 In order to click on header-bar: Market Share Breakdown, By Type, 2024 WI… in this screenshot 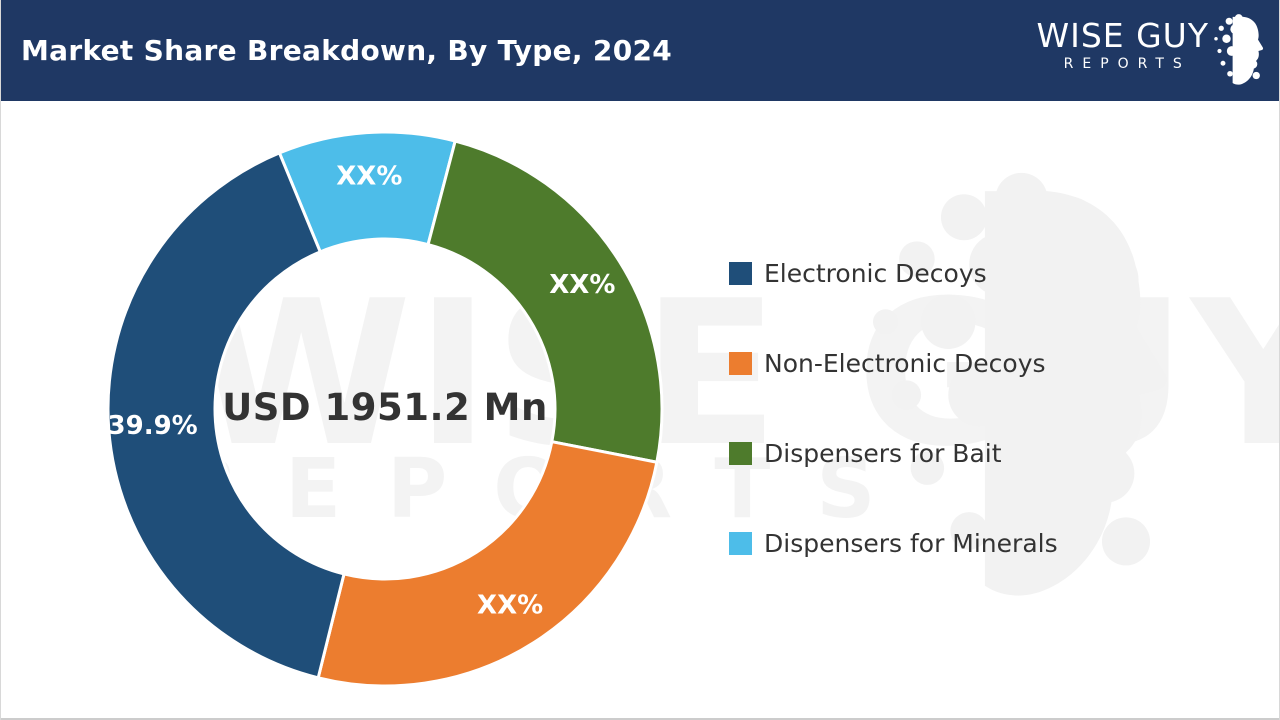, I will do `click(640, 50)`.